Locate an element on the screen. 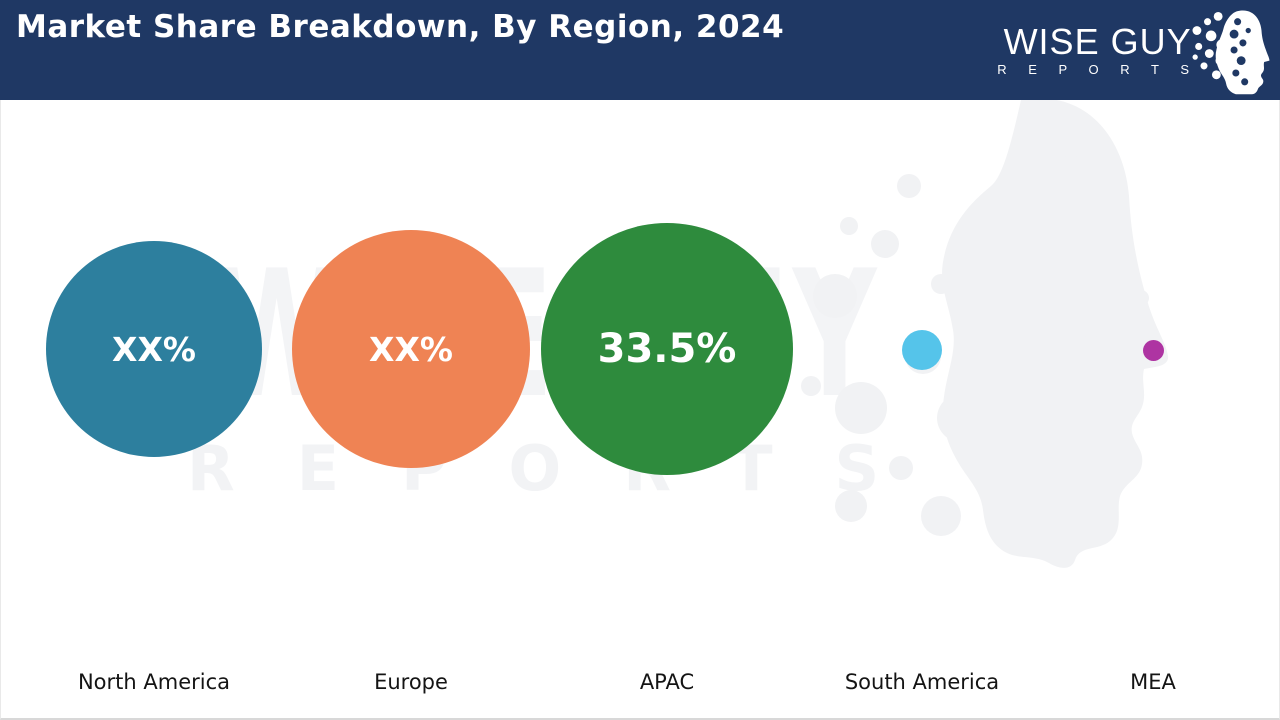 This screenshot has width=1280, height=720. page-title: Market Share Breakdown, By Region, 2024 is located at coordinates (400, 27).